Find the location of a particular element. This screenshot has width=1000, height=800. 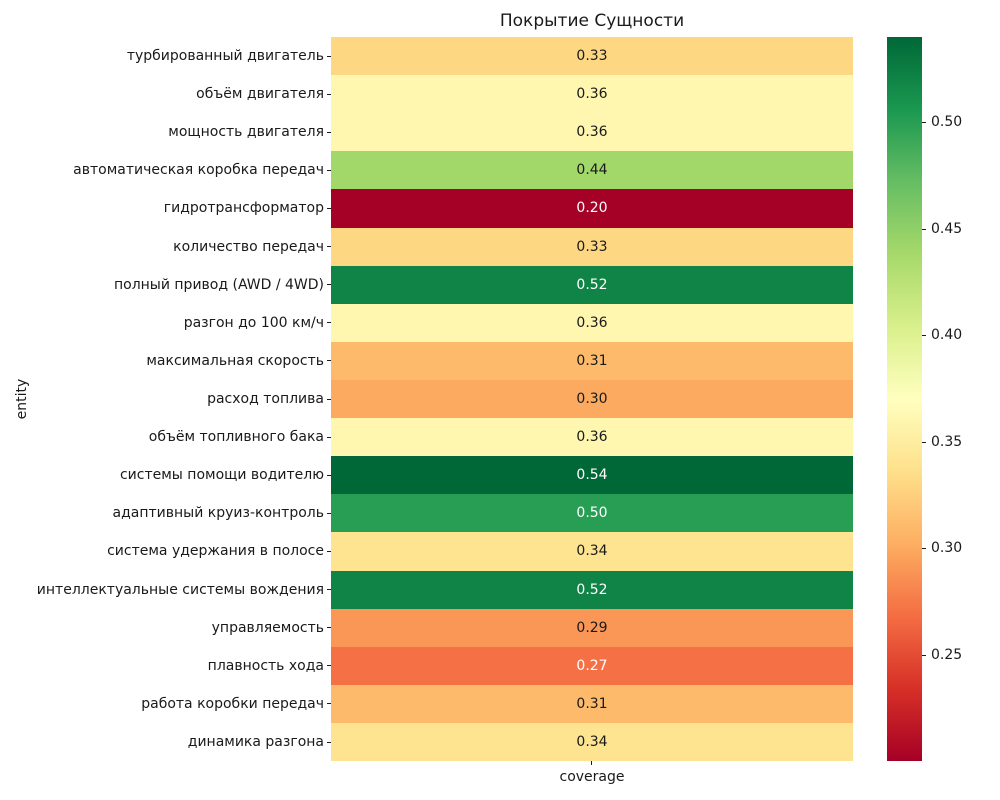

row-label-box: работа коробки передач is located at coordinates (165, 704).